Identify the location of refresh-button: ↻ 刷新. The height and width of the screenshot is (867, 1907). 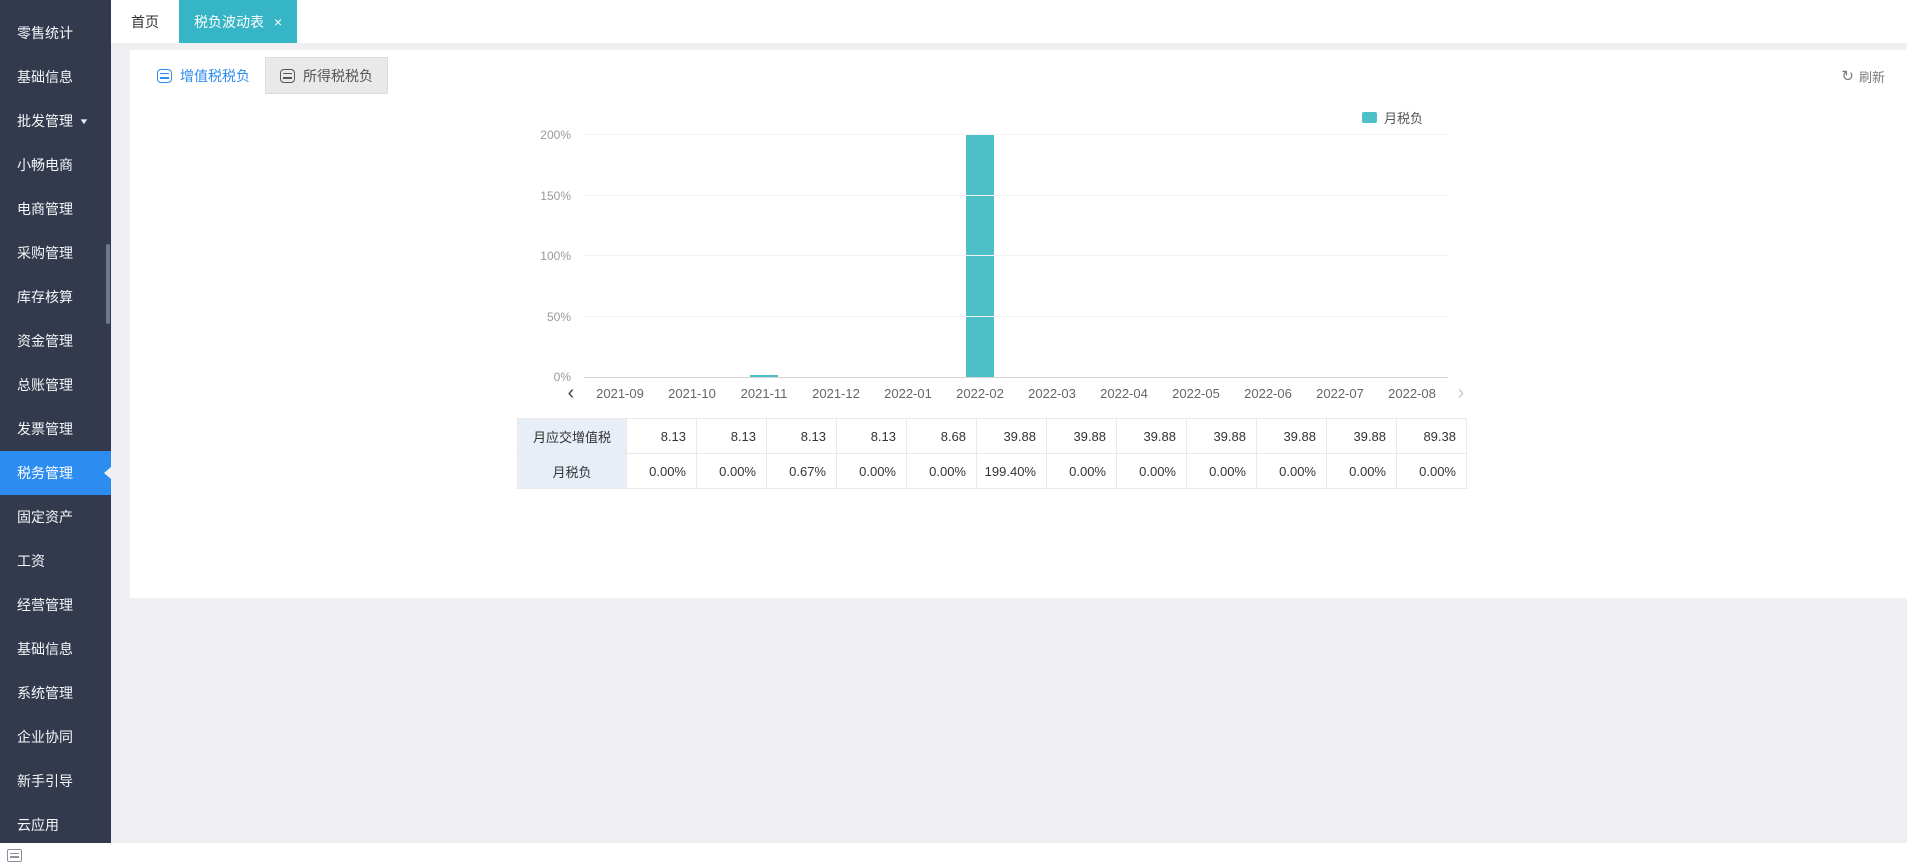
(1863, 76).